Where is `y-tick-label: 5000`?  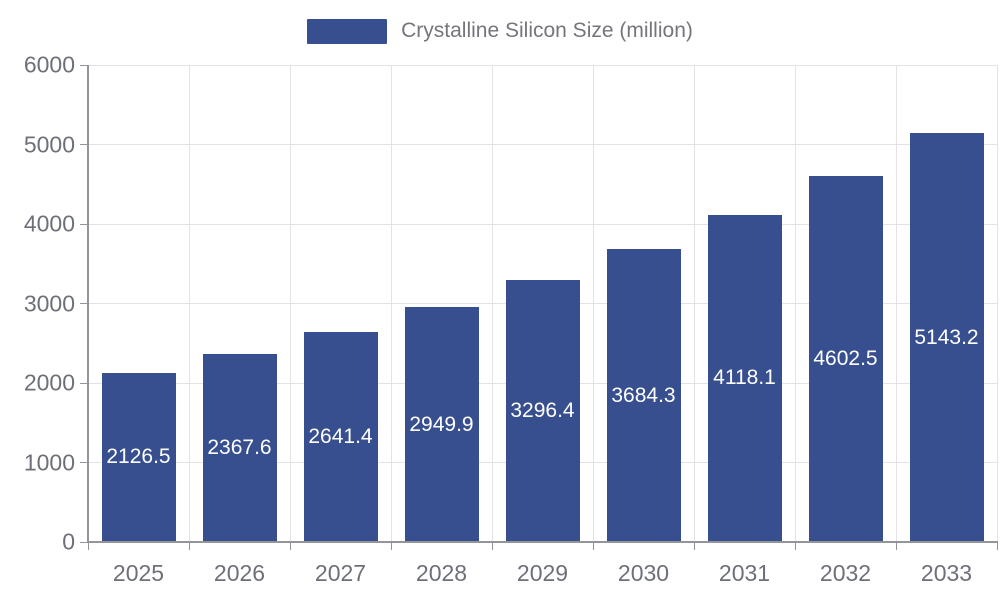 y-tick-label: 5000 is located at coordinates (49, 144).